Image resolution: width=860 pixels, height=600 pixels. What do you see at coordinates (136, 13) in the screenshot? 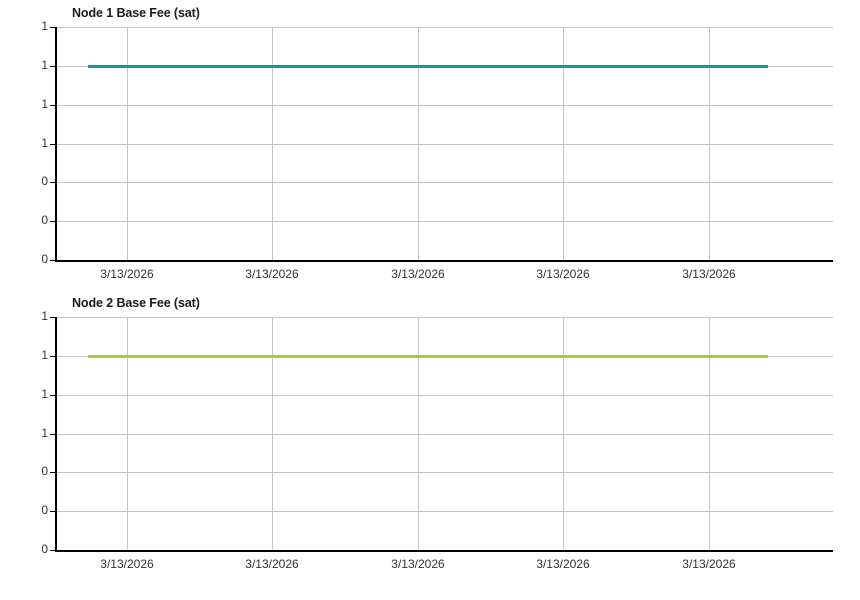
I see `chart-title: Node 1 Base Fee (sat)` at bounding box center [136, 13].